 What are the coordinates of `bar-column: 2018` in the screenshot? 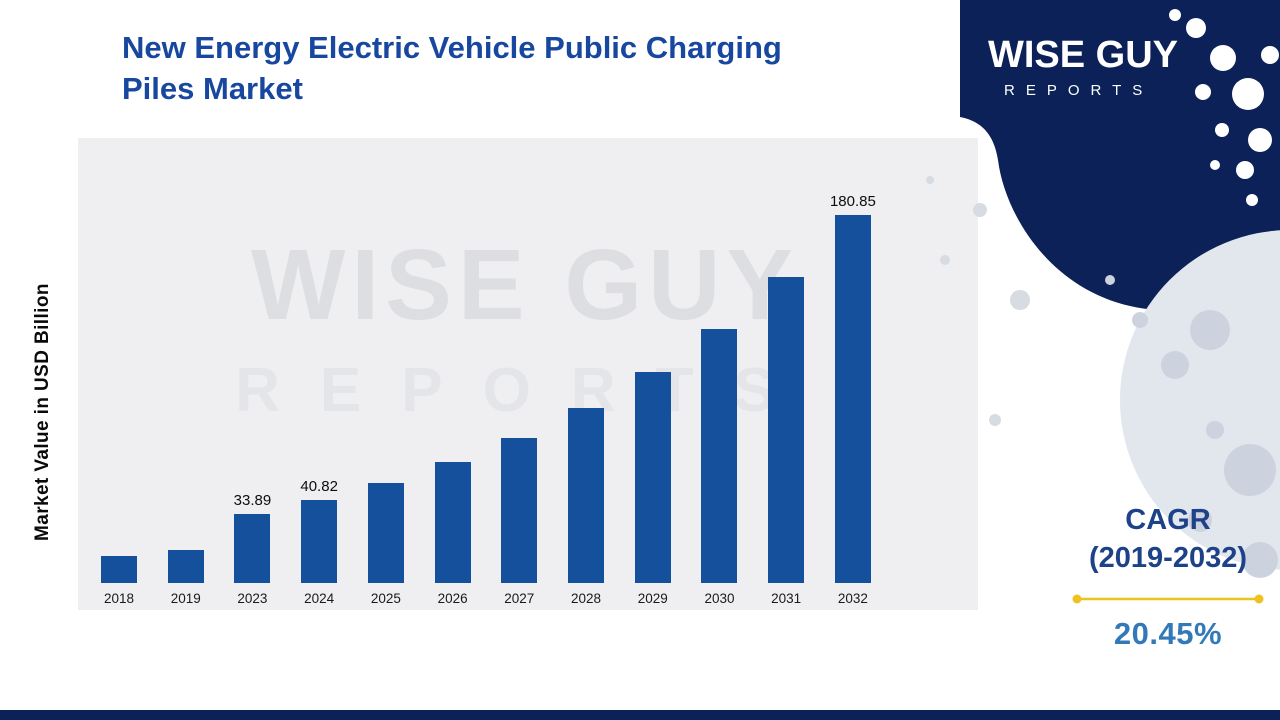 It's located at (119, 383).